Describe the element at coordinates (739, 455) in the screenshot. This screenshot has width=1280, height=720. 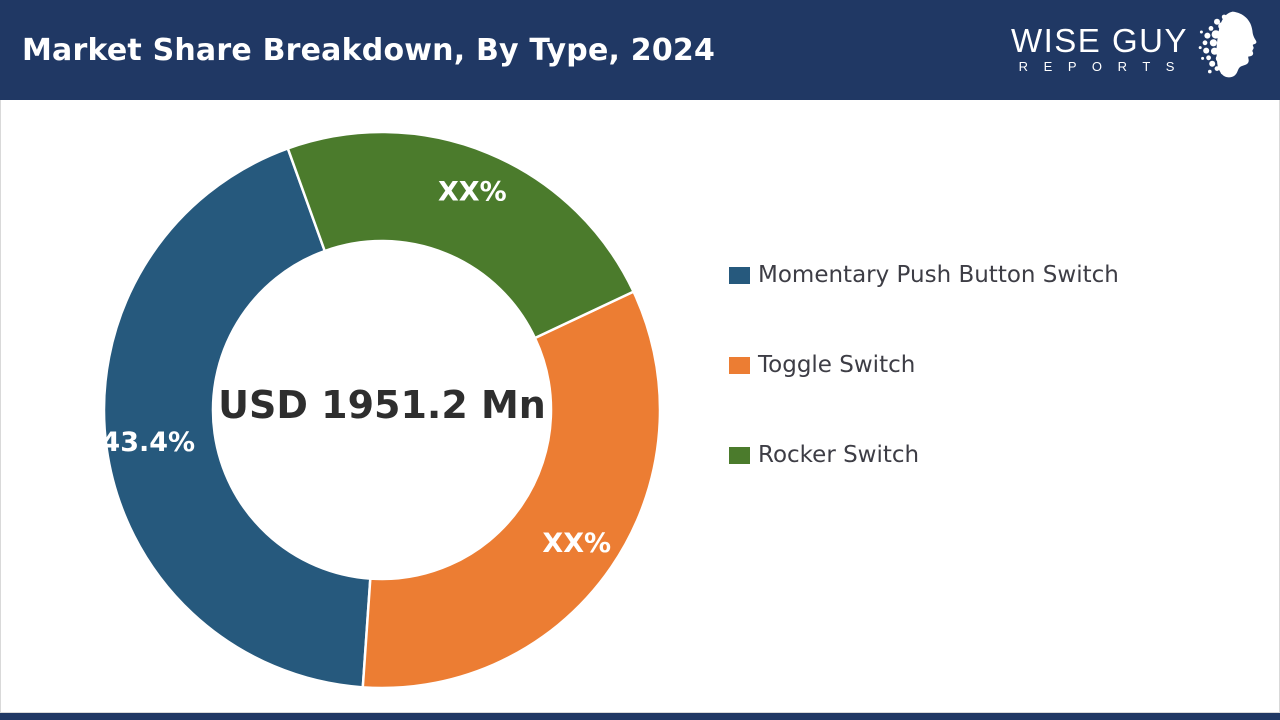
I see `legend-swatch-rocker` at that location.